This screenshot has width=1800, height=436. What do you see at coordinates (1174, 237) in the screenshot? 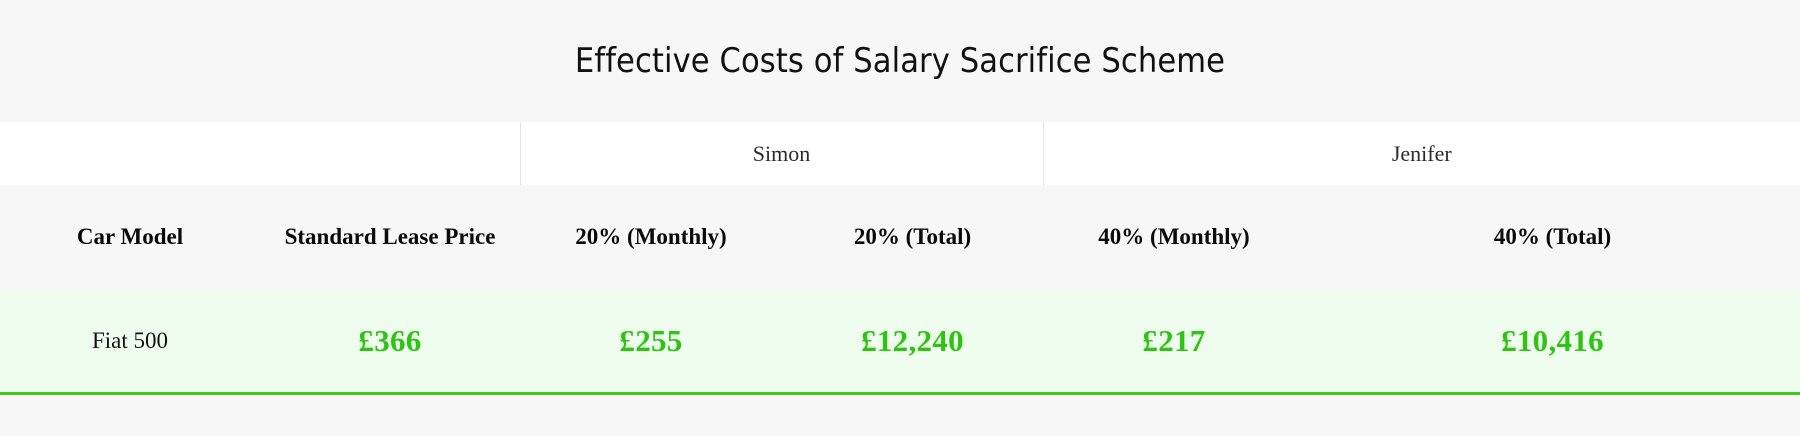
I see `column-header-40-monthly: 40% (Monthly)` at bounding box center [1174, 237].